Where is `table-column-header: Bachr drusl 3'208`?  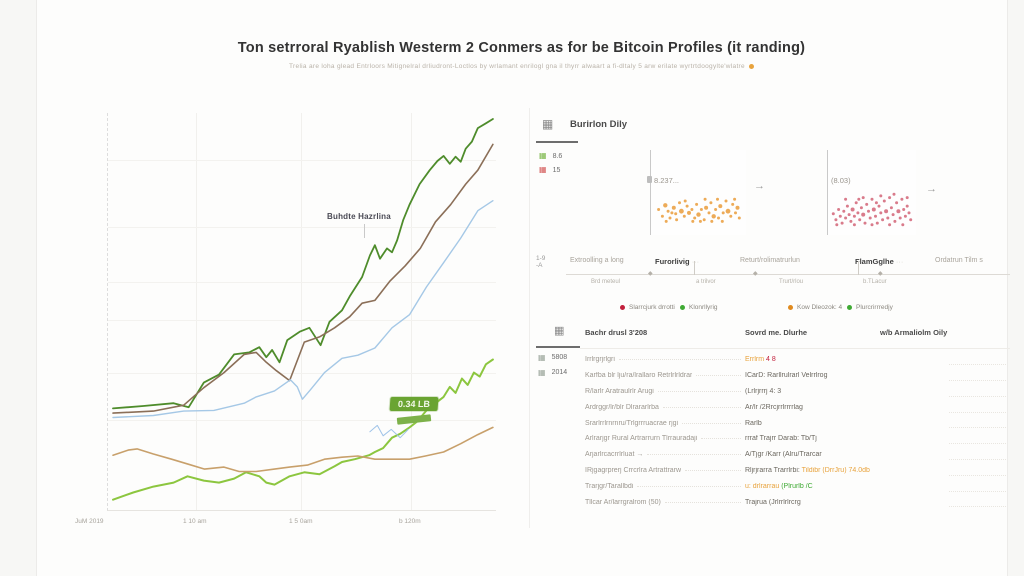
table-column-header: Bachr drusl 3'208 is located at coordinates (616, 332).